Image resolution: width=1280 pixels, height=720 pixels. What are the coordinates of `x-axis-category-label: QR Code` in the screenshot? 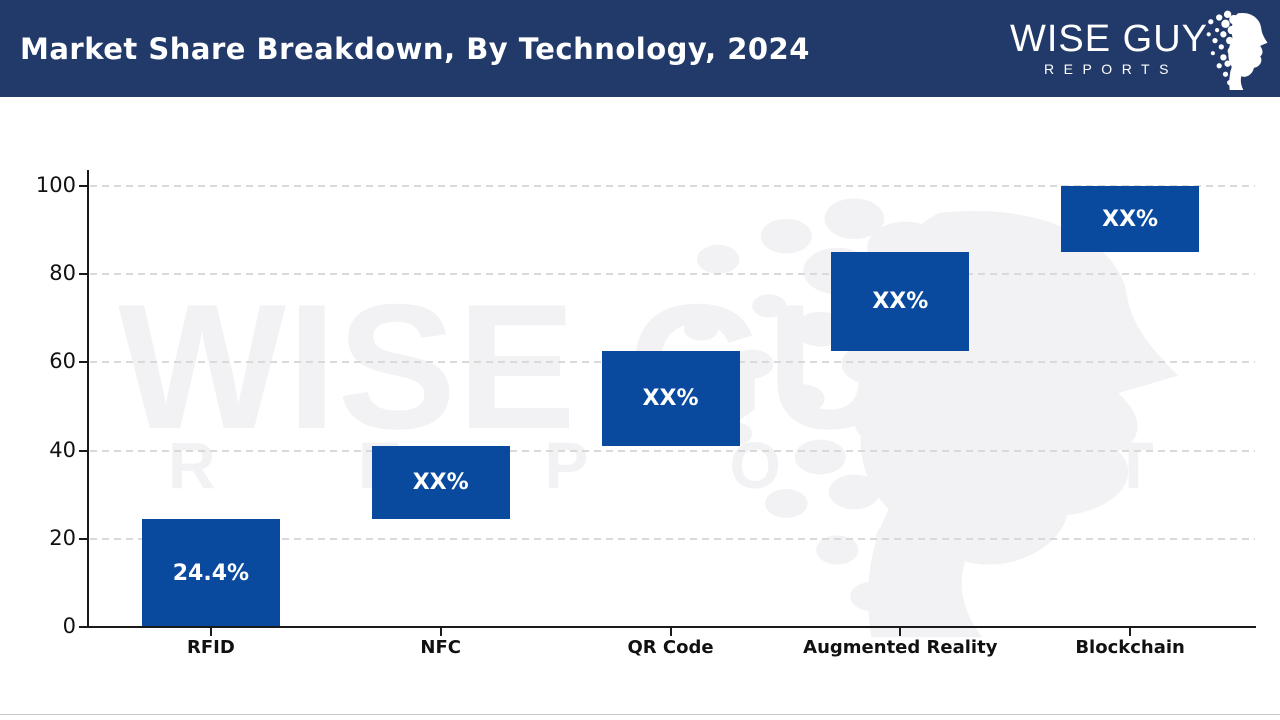 It's located at (670, 647).